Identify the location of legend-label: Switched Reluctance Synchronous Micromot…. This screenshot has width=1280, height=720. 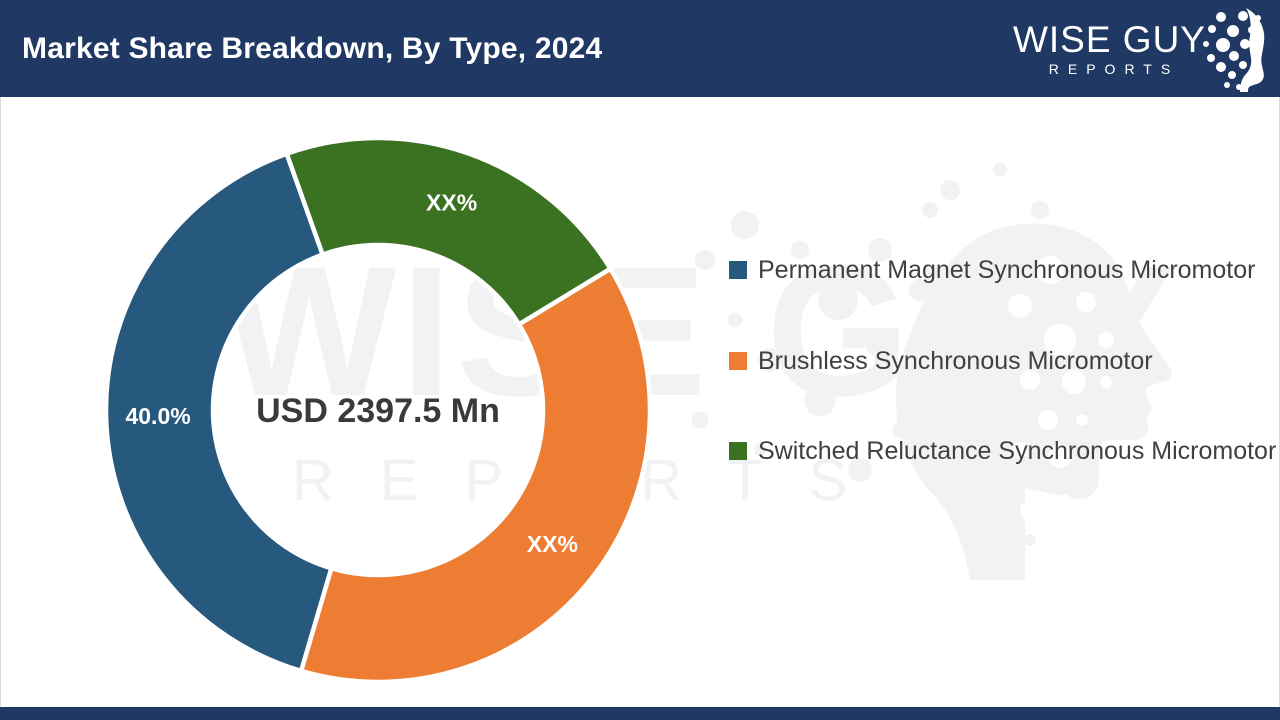
(1017, 450).